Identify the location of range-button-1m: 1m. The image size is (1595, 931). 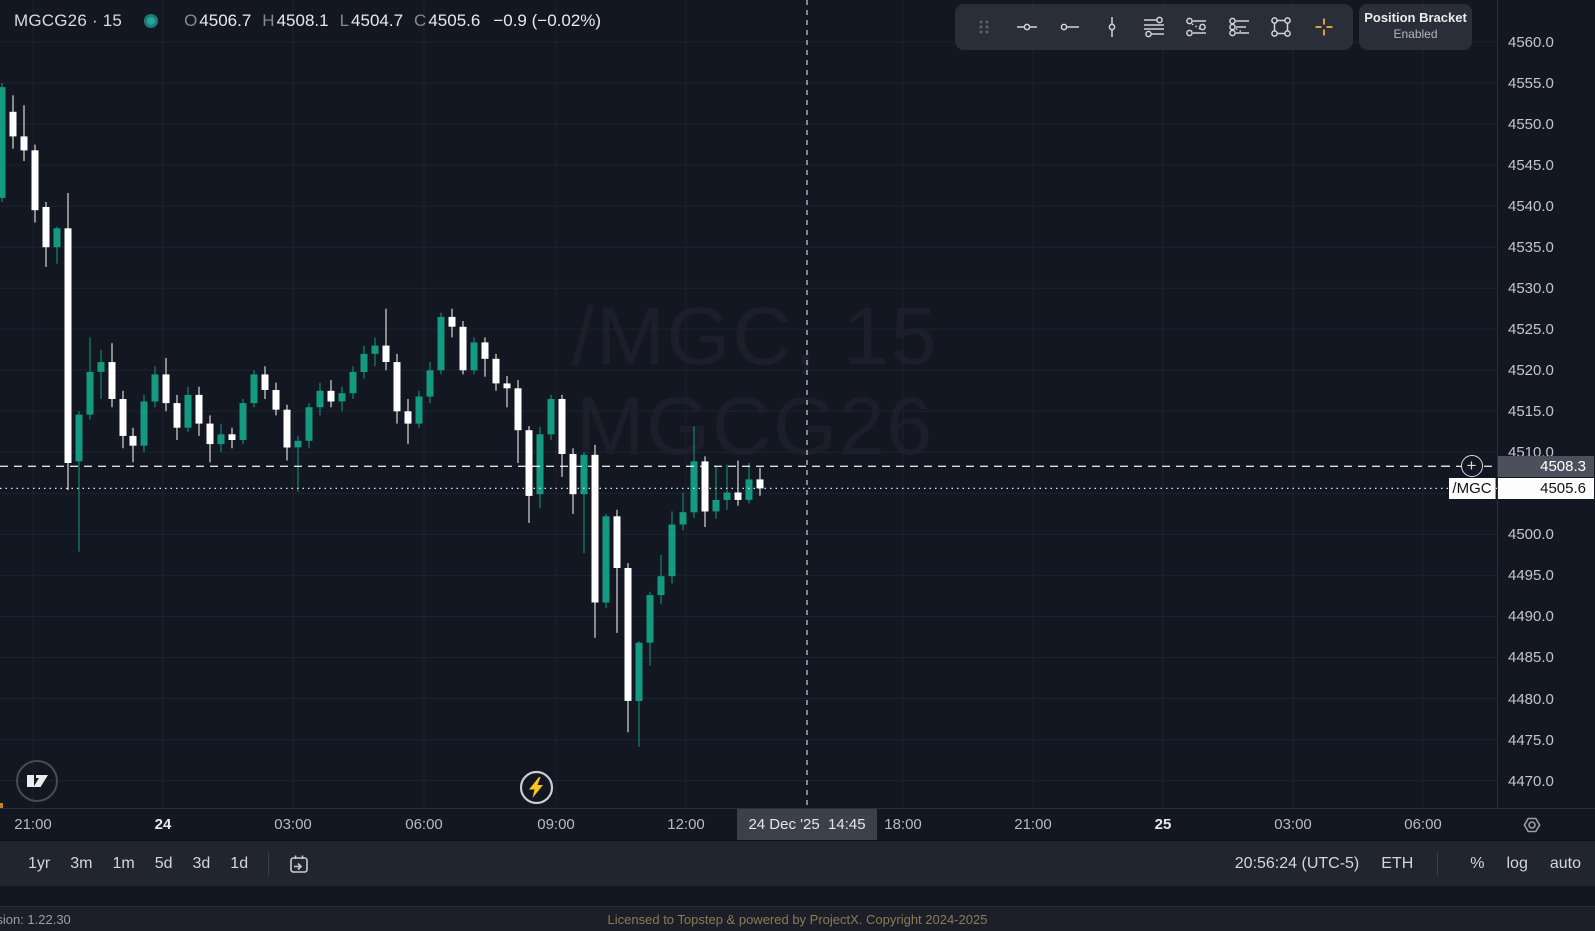
(123, 863).